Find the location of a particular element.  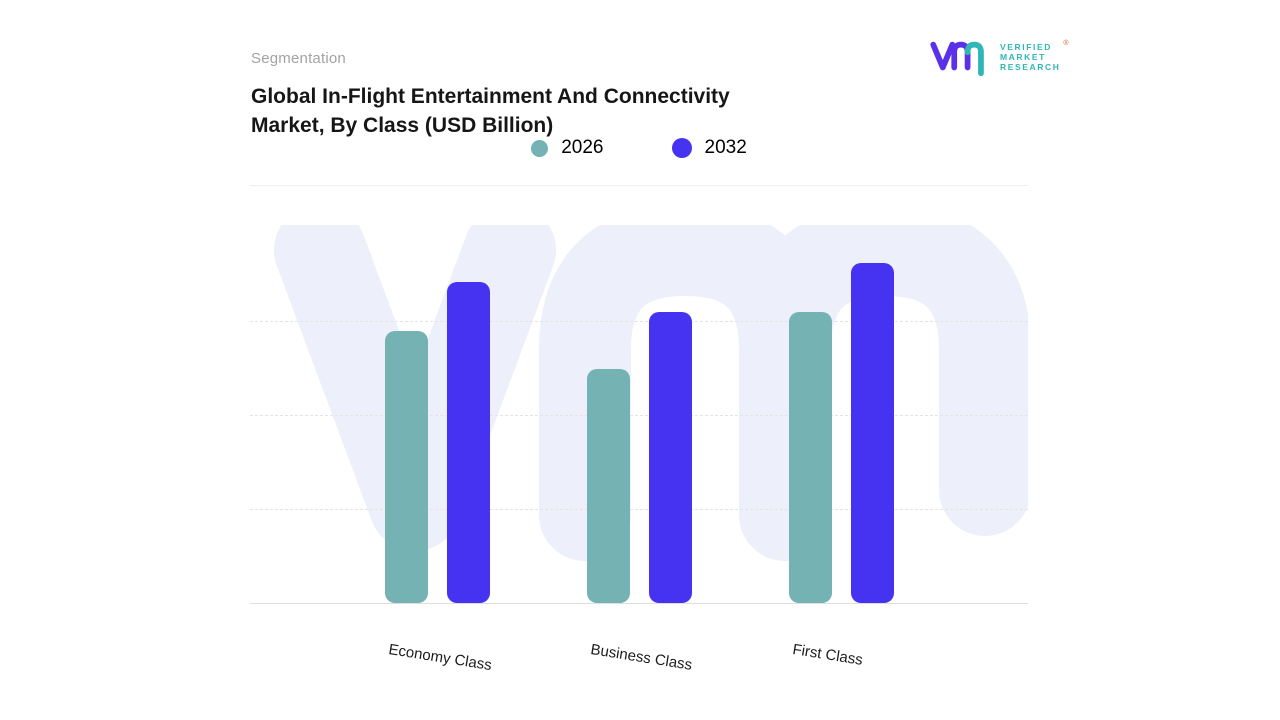

vm-logo-icon is located at coordinates (957, 59).